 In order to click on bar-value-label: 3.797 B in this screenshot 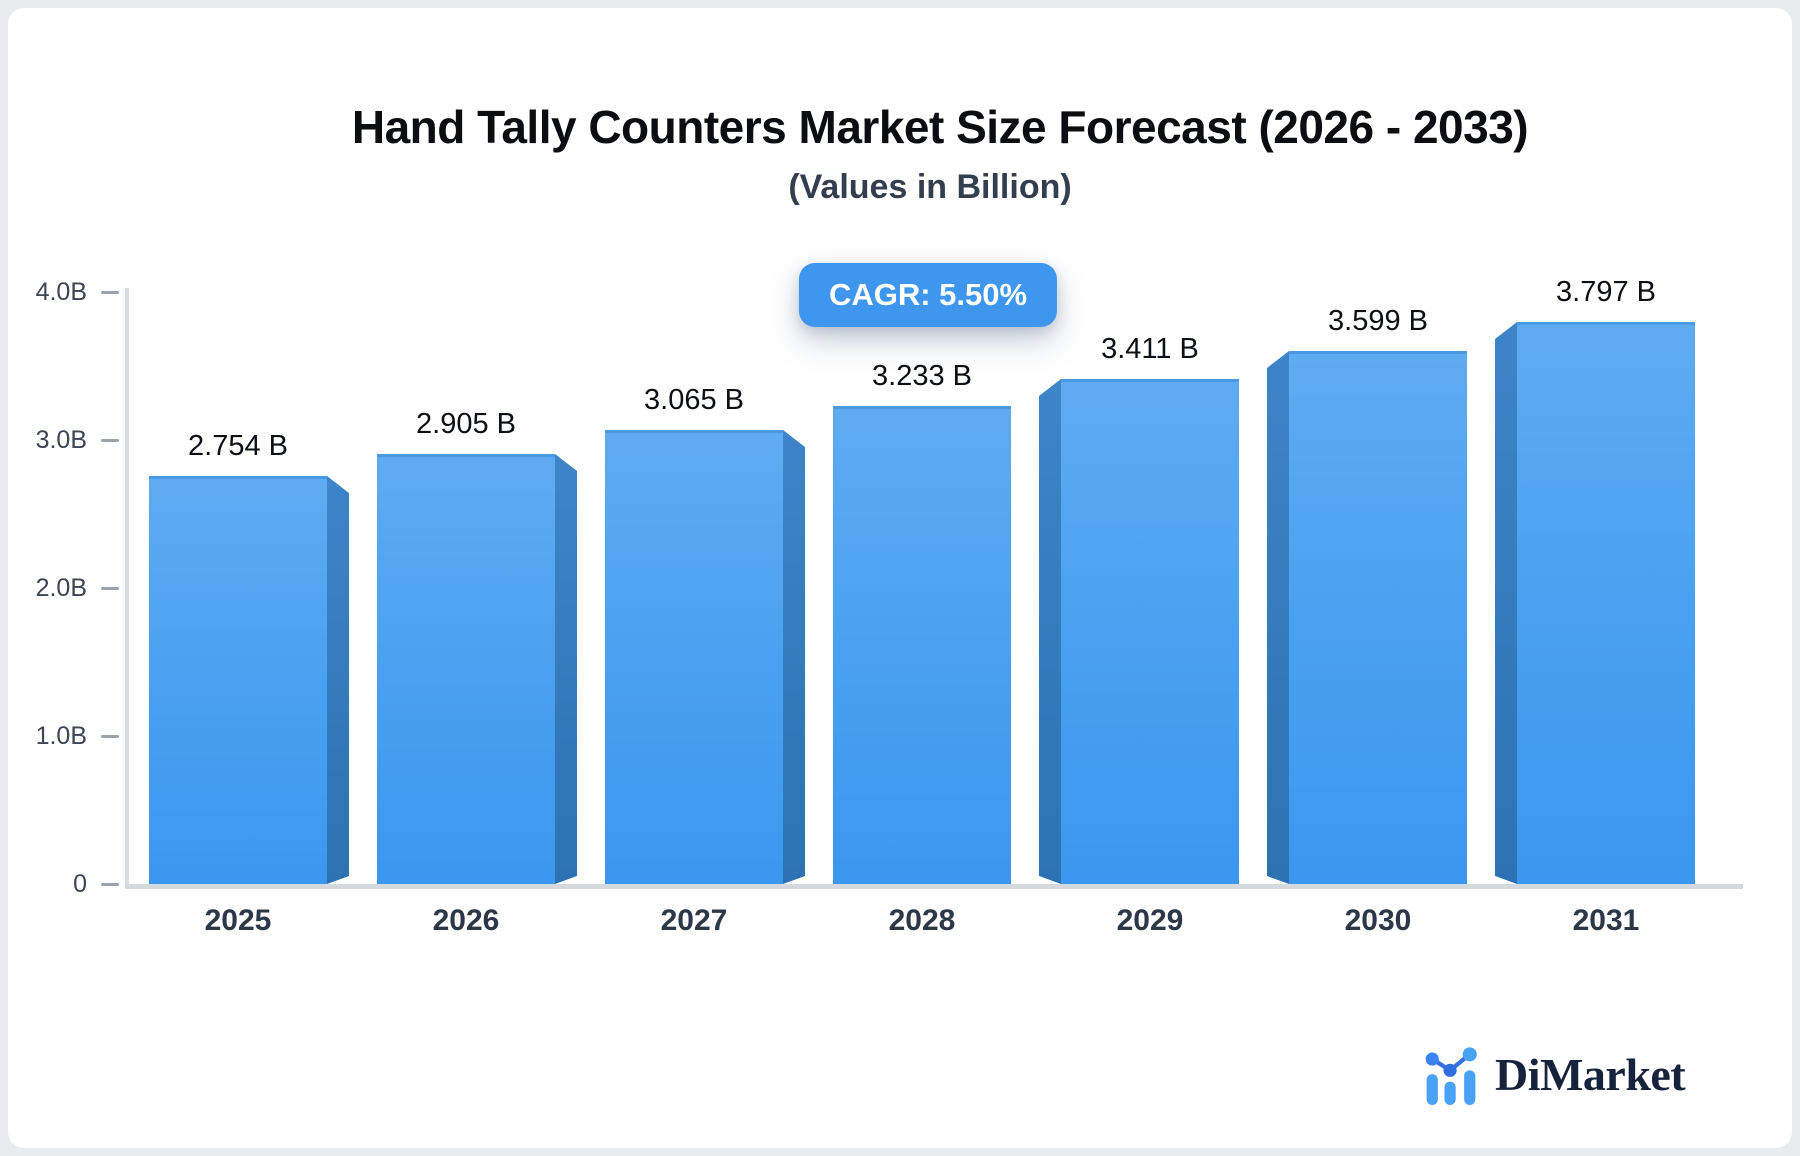, I will do `click(1606, 292)`.